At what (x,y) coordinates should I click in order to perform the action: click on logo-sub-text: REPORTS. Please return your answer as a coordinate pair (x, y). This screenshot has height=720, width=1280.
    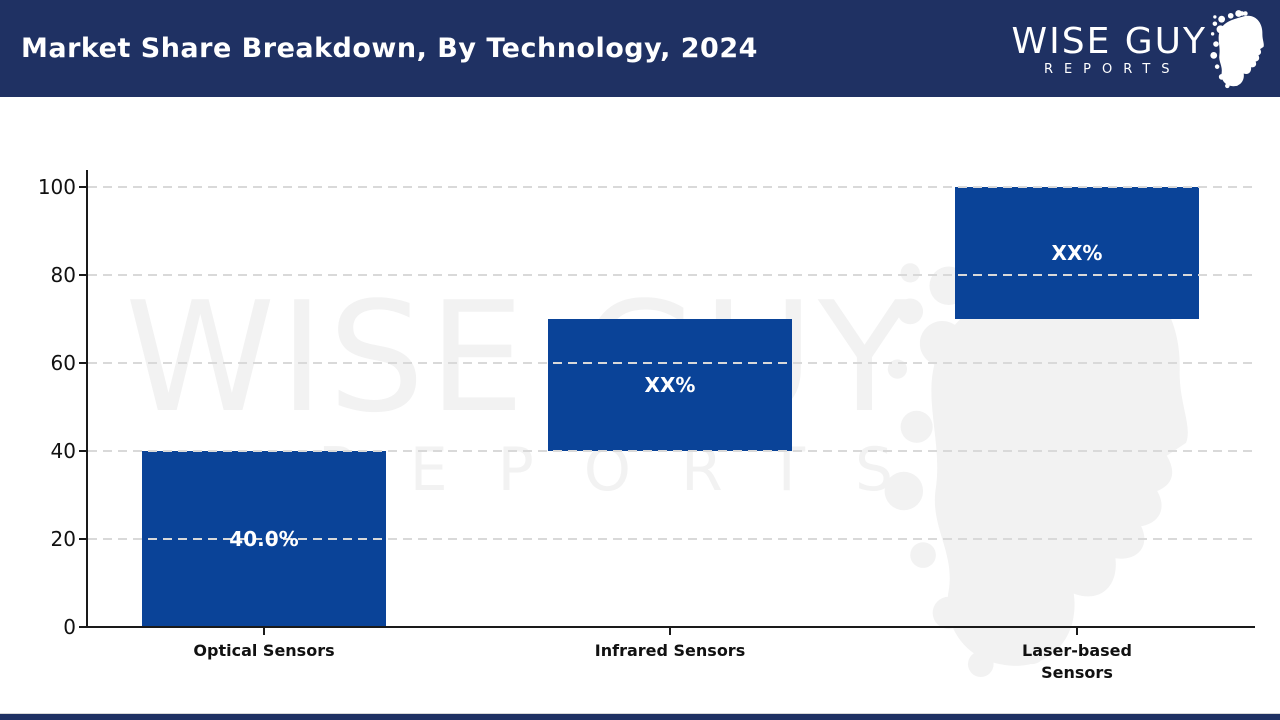
    Looking at the image, I should click on (1112, 69).